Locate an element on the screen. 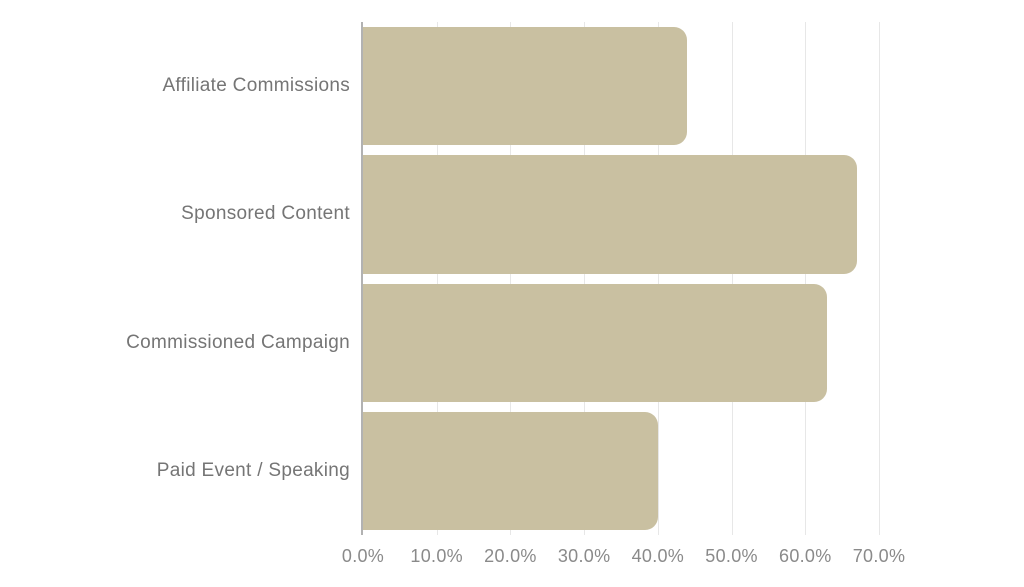  x-tick-label: 0.0% is located at coordinates (363, 556).